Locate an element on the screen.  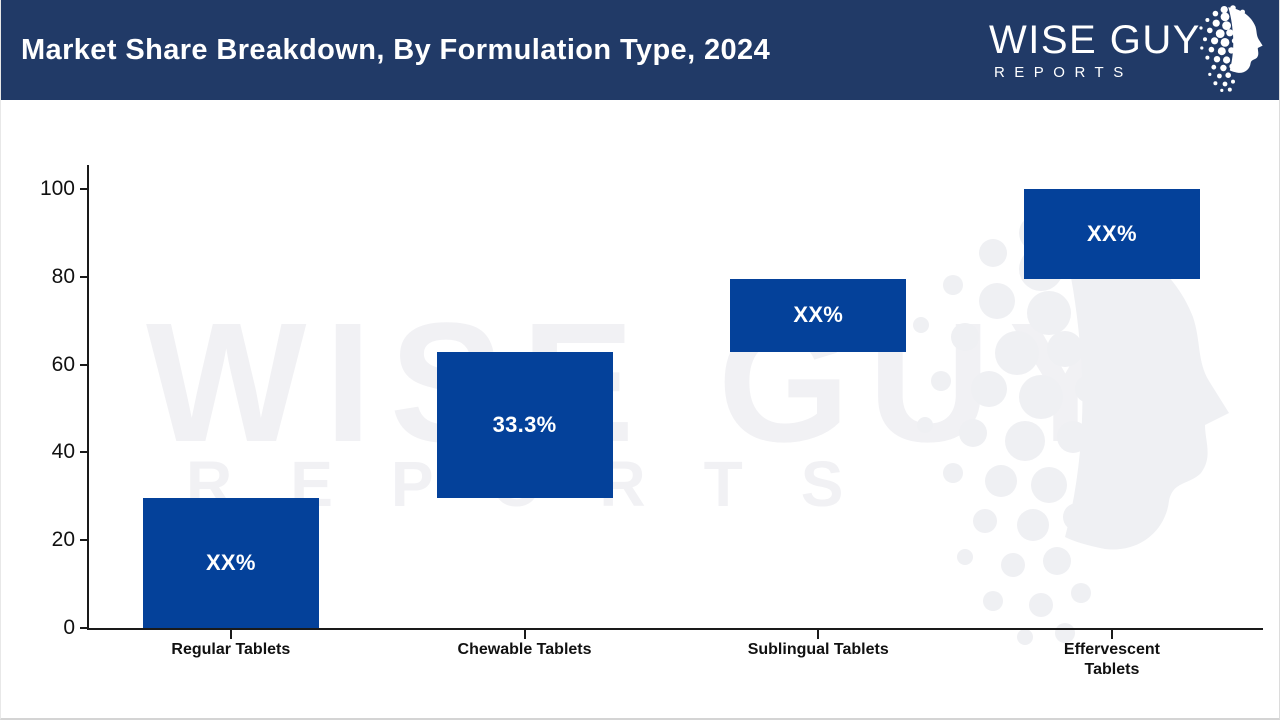
logo-head-icon is located at coordinates (1225, 50).